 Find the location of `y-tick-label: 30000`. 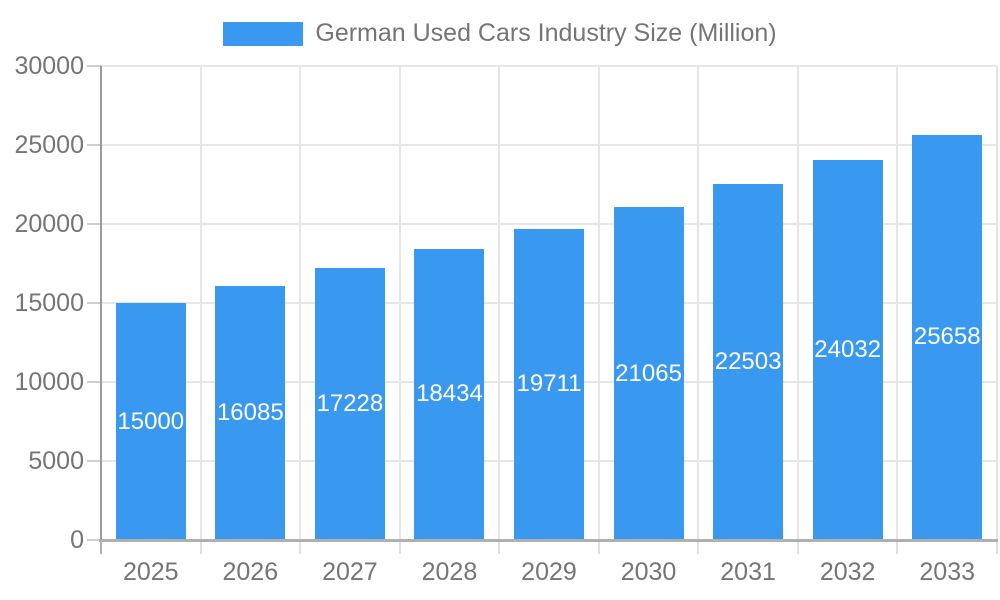

y-tick-label: 30000 is located at coordinates (49, 66).